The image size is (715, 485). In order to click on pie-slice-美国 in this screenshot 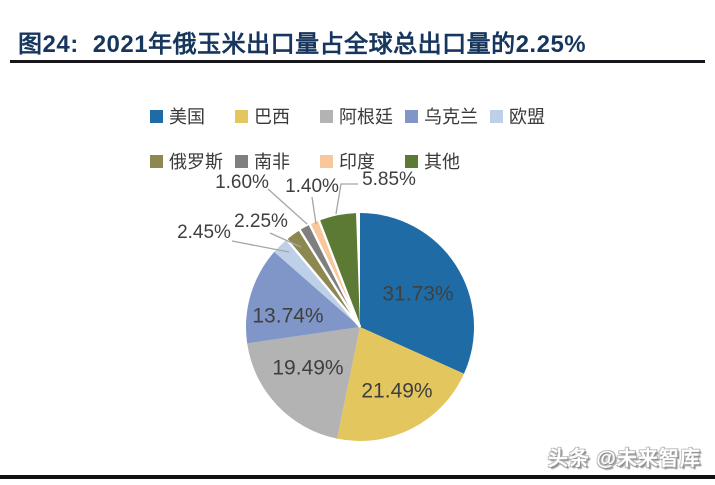, I will do `click(417, 293)`.